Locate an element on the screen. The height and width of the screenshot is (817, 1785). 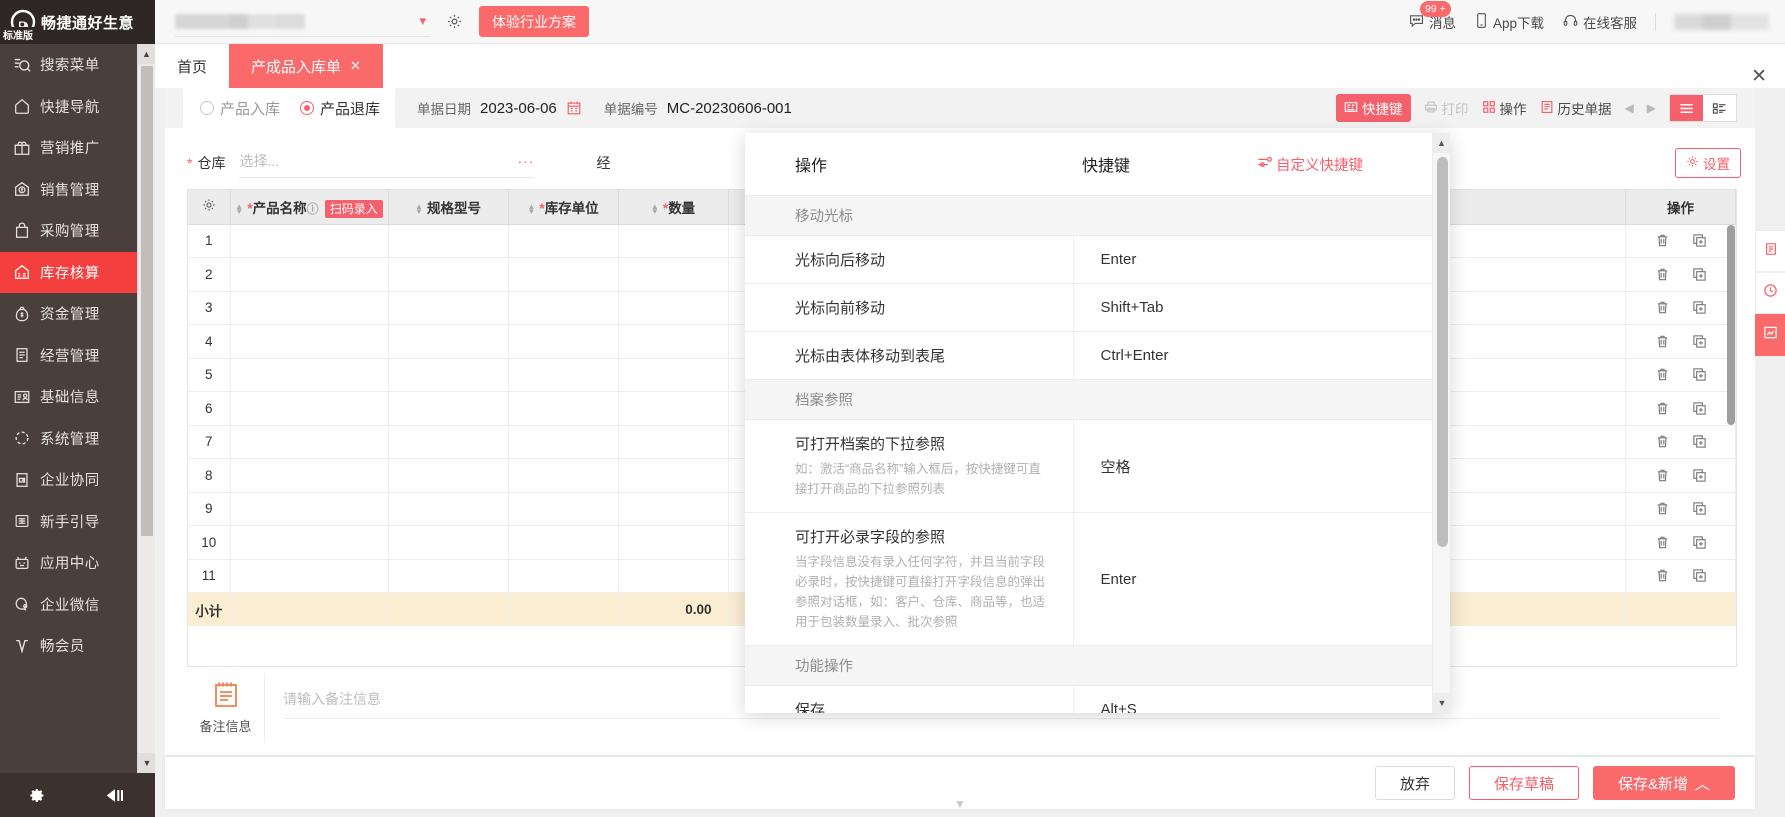
caret-up-icon: ︿ is located at coordinates (1702, 784).